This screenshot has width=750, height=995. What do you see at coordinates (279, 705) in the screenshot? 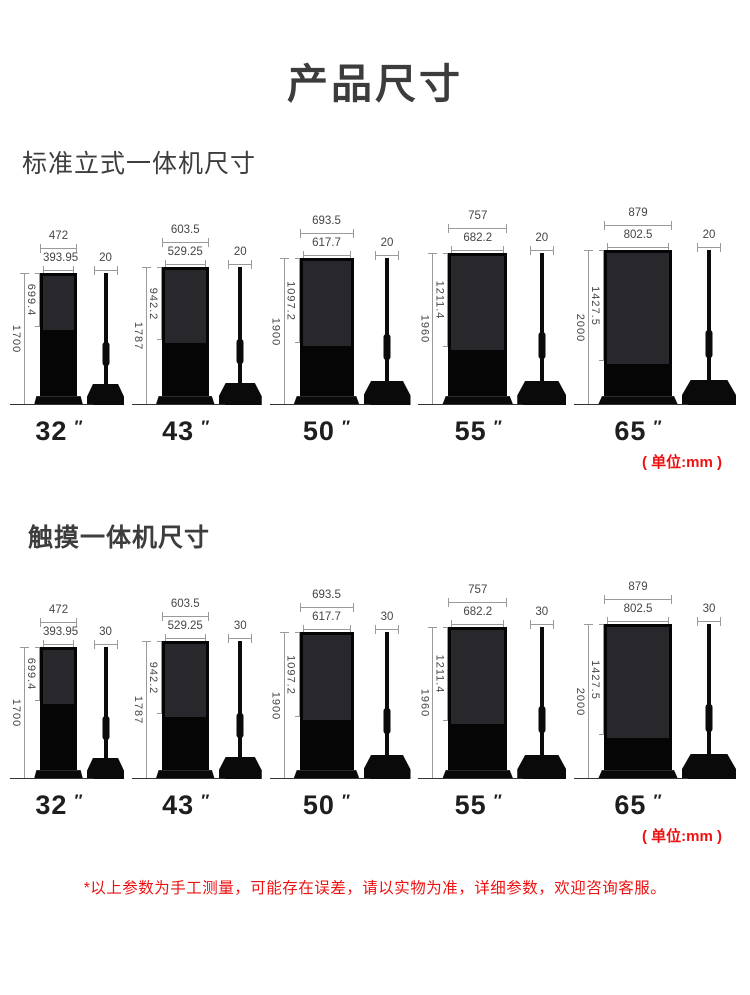
I see `outer-height-dimension: 1900` at bounding box center [279, 705].